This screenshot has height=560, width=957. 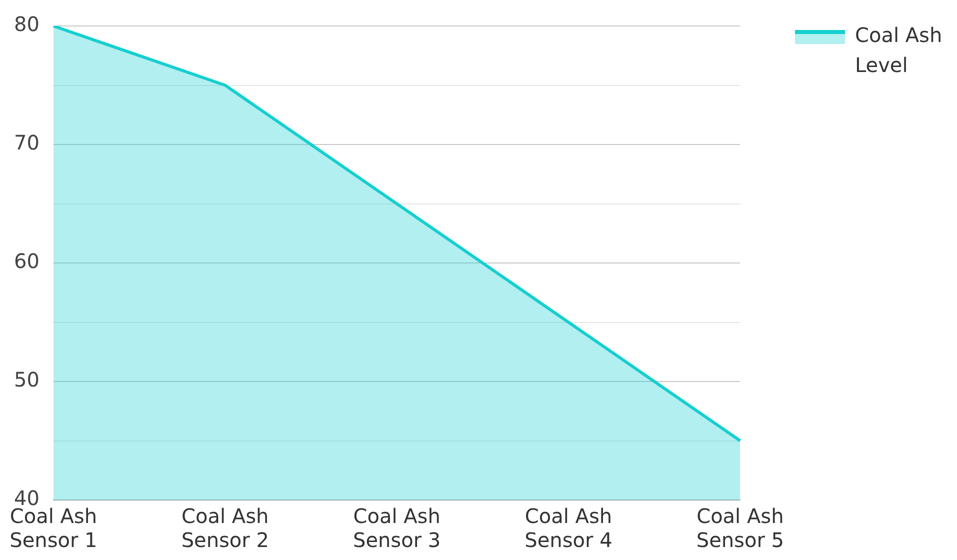 I want to click on x-tick-label: Coal Ash Sensor 5, so click(x=740, y=528).